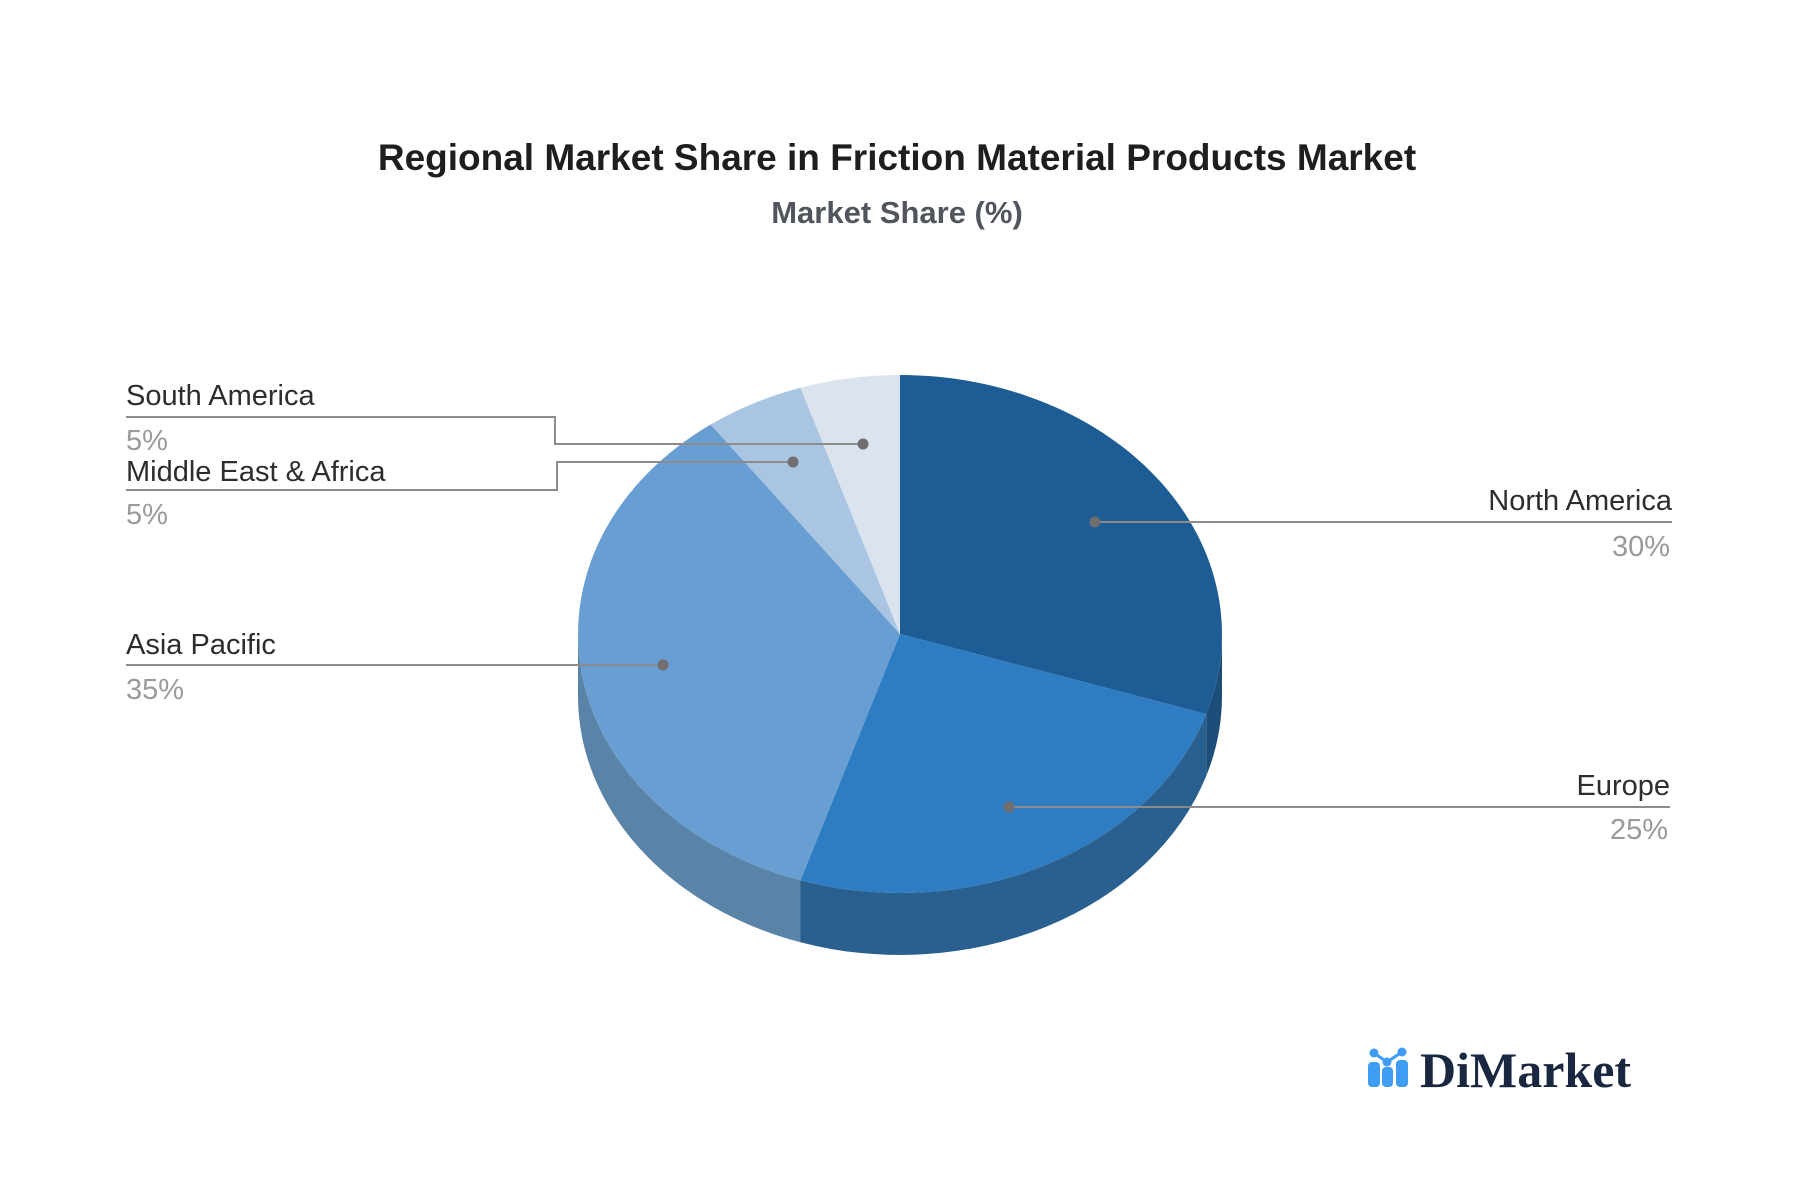 This screenshot has width=1800, height=1196. What do you see at coordinates (459, 476) in the screenshot?
I see `leader-line-middle-east-africa` at bounding box center [459, 476].